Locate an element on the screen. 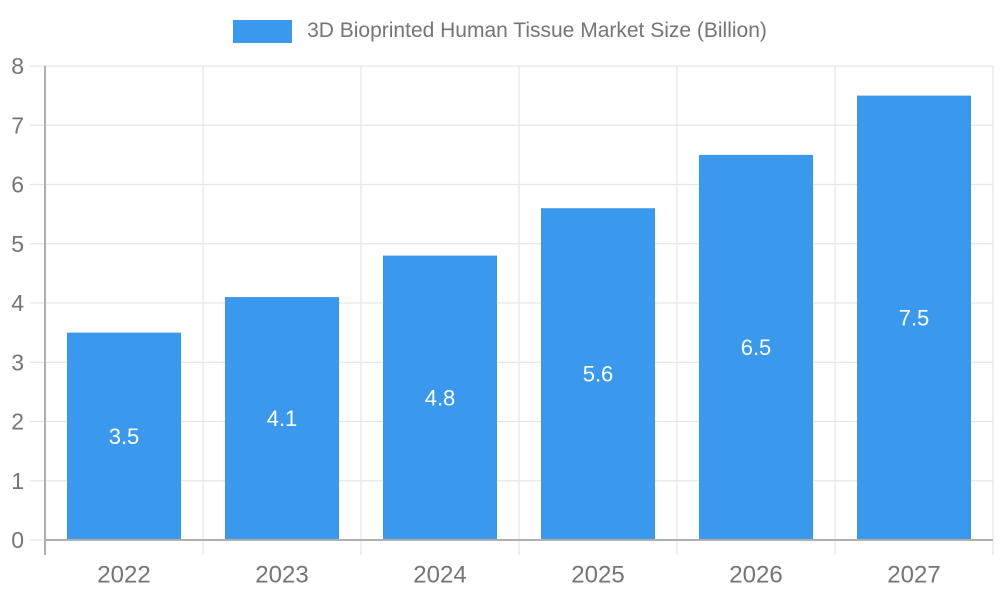 The width and height of the screenshot is (1000, 600). bar-2025 is located at coordinates (598, 374).